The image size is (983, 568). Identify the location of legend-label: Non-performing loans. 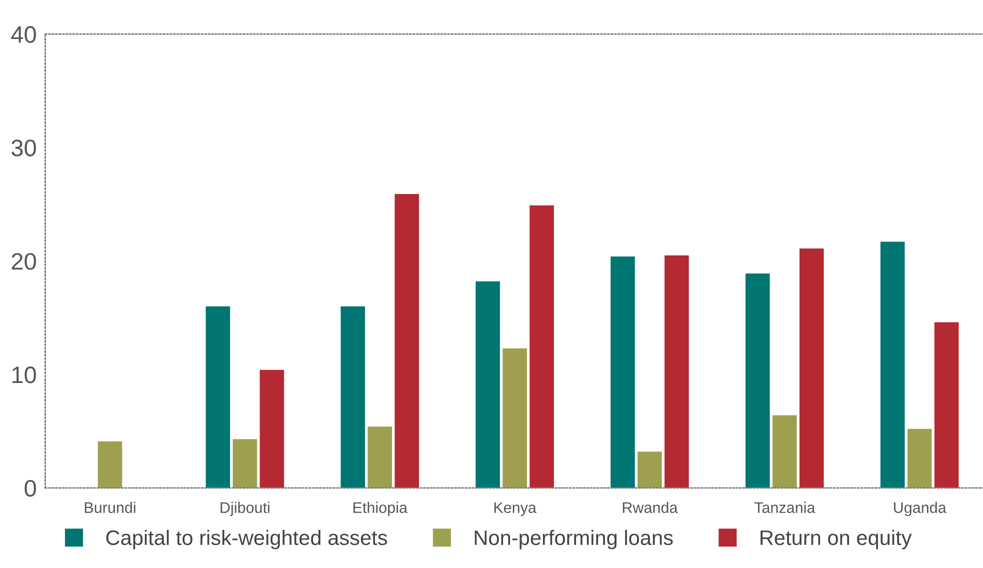
(573, 540).